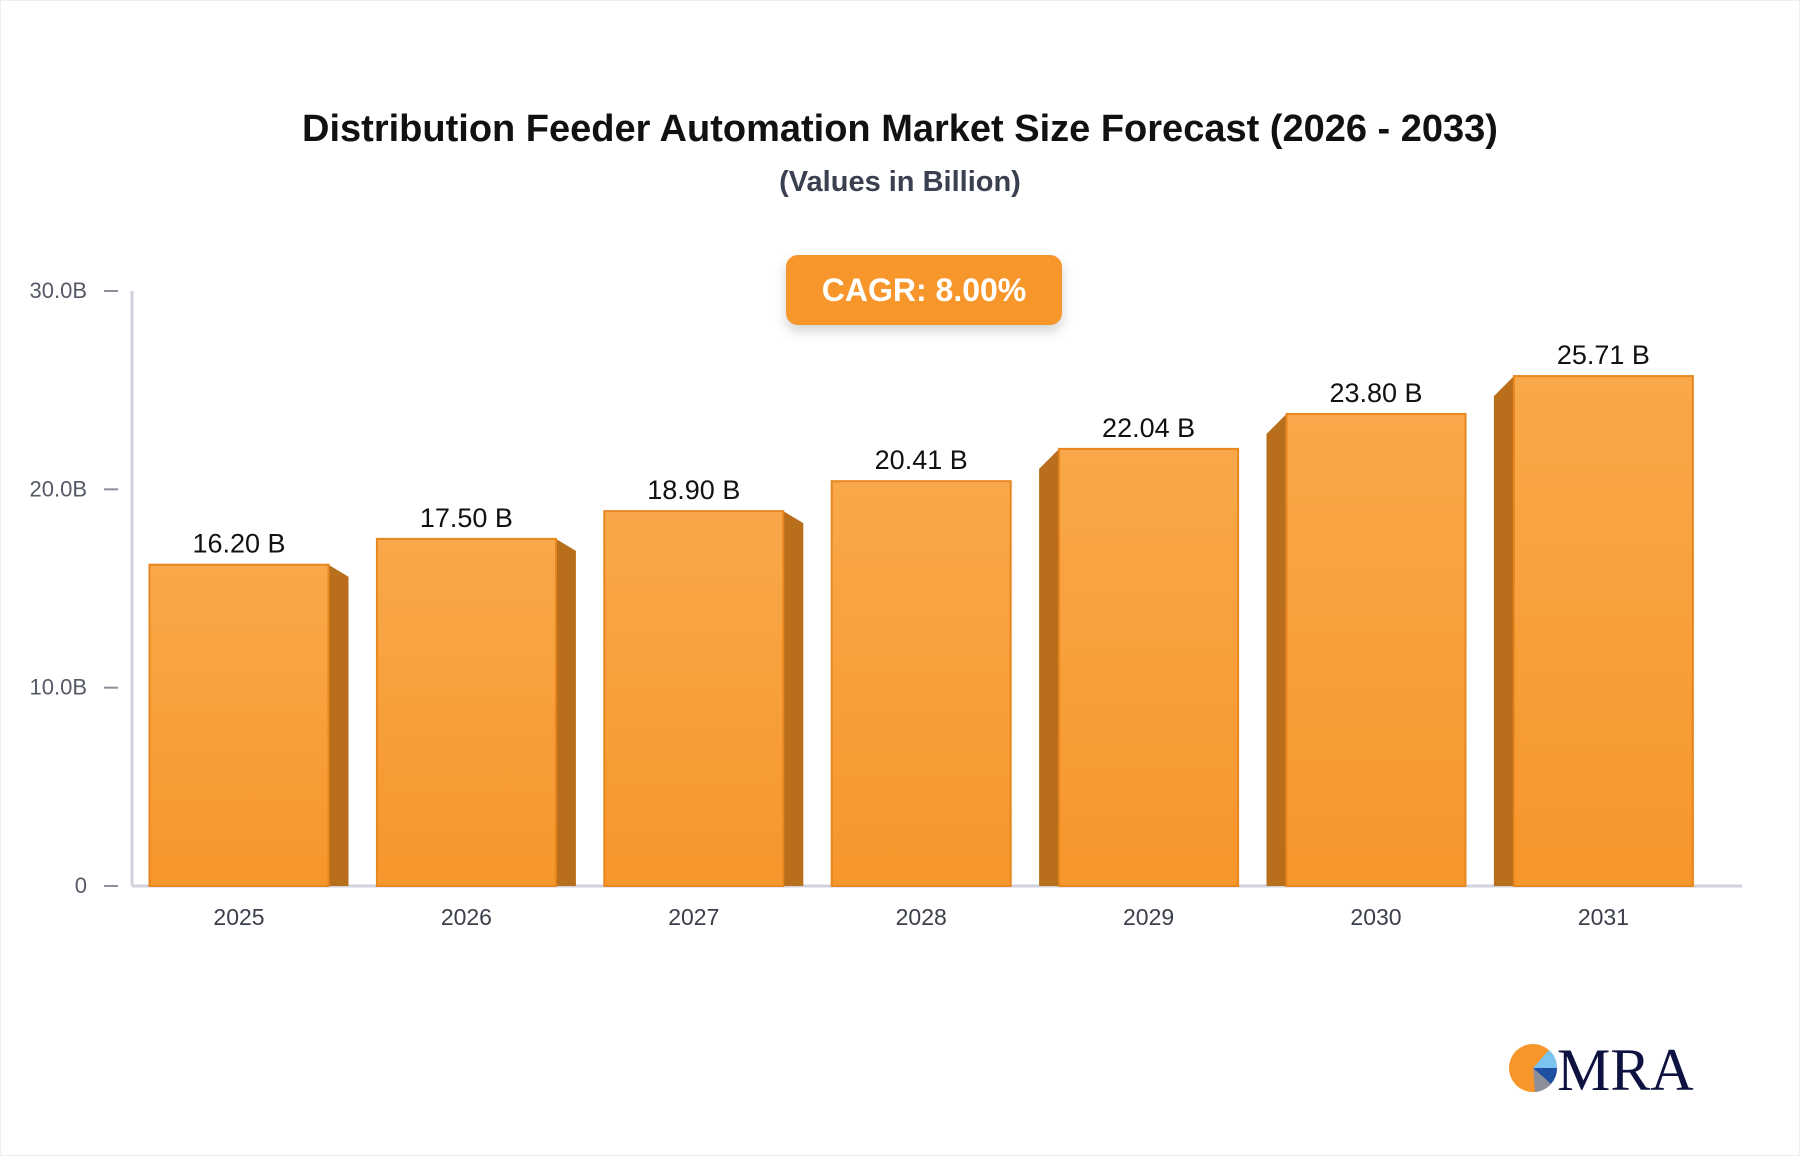  Describe the element at coordinates (81, 885) in the screenshot. I see `y-tick-label: 0` at that location.